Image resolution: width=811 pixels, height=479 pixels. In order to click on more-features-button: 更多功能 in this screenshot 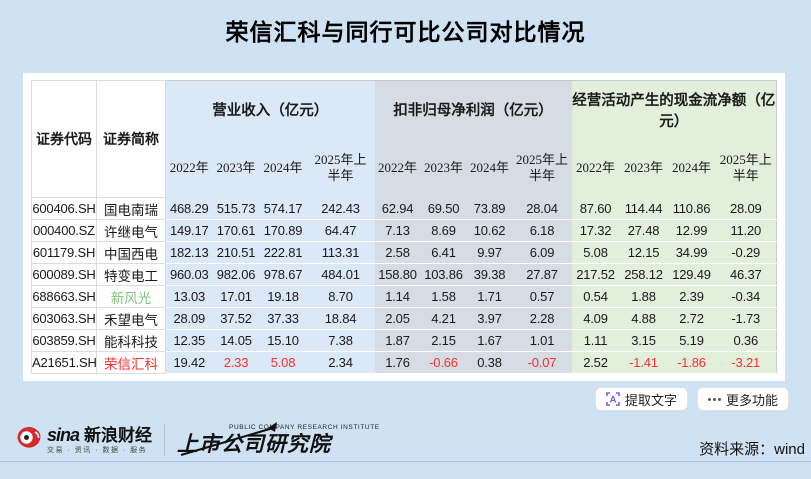, I will do `click(742, 399)`.